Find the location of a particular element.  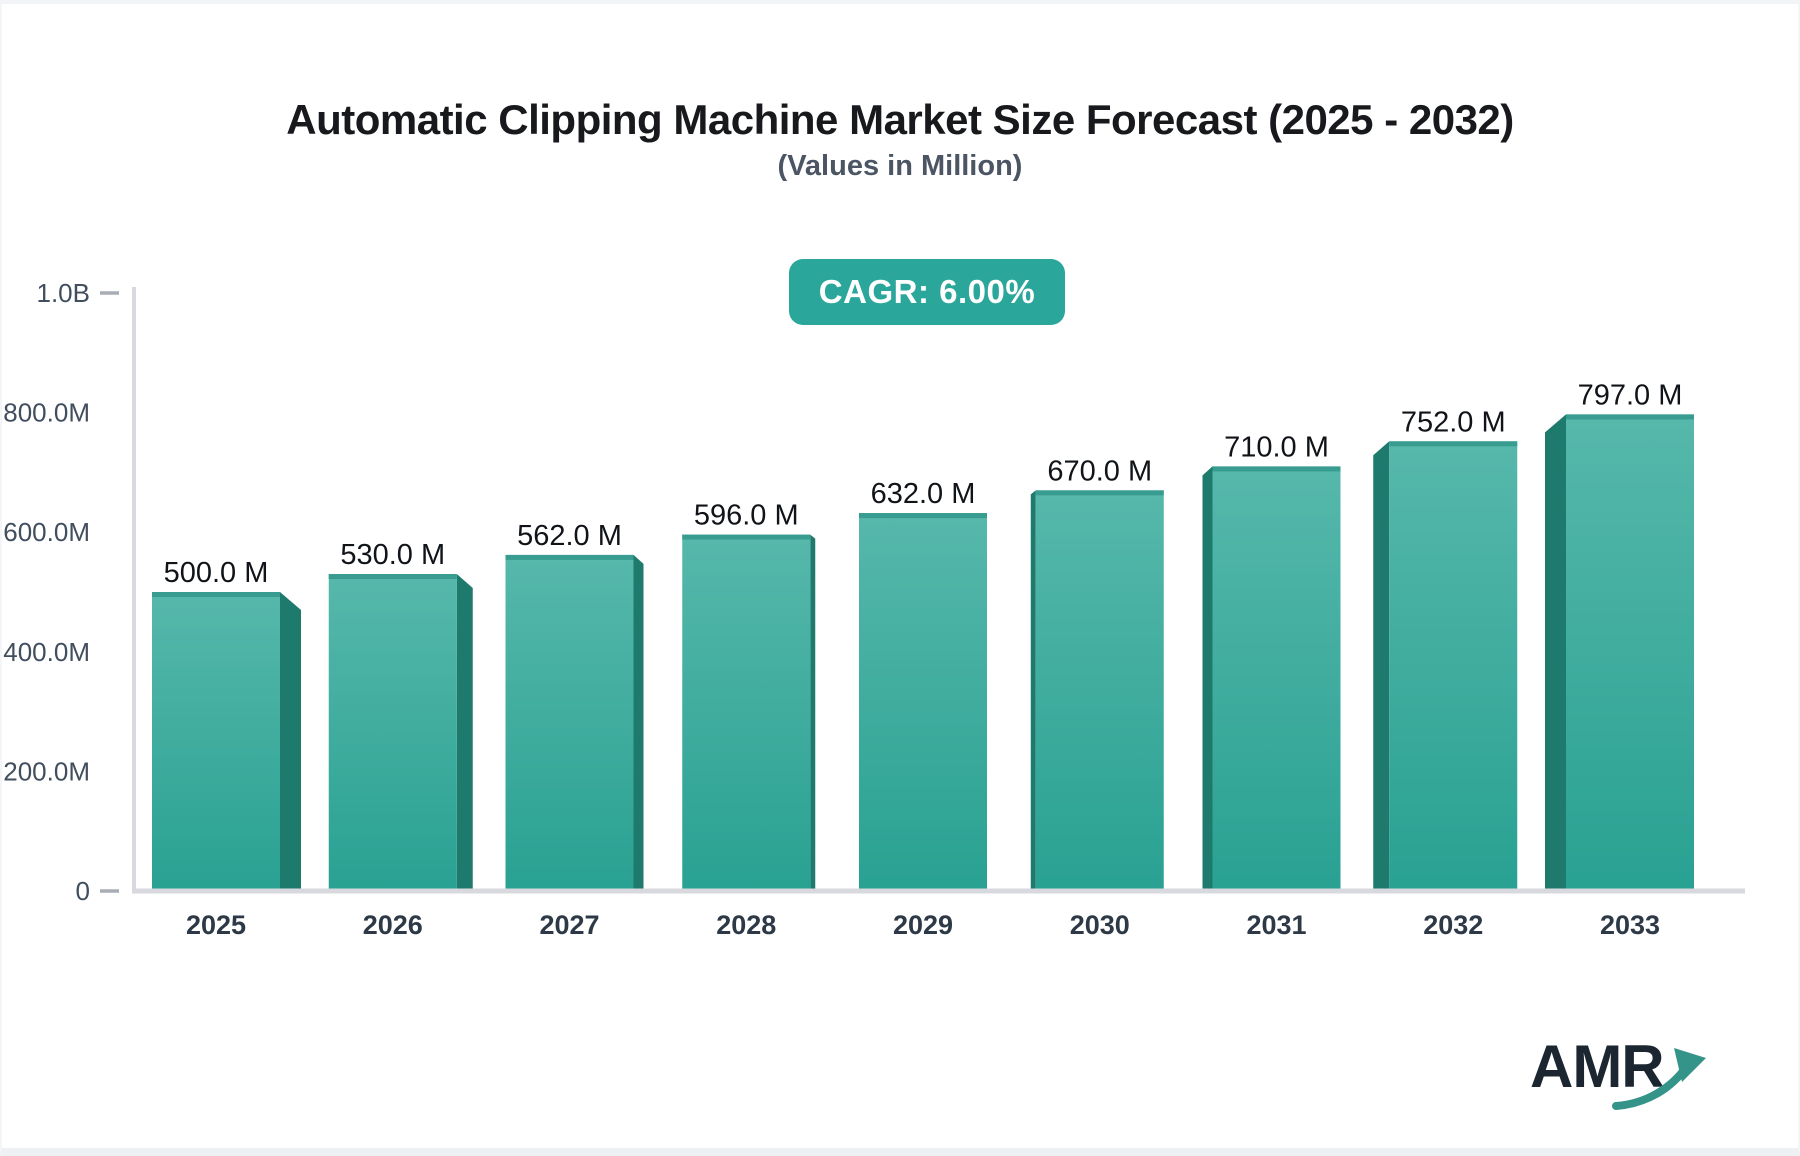

y-axis-tick-label: 0 is located at coordinates (83, 891).